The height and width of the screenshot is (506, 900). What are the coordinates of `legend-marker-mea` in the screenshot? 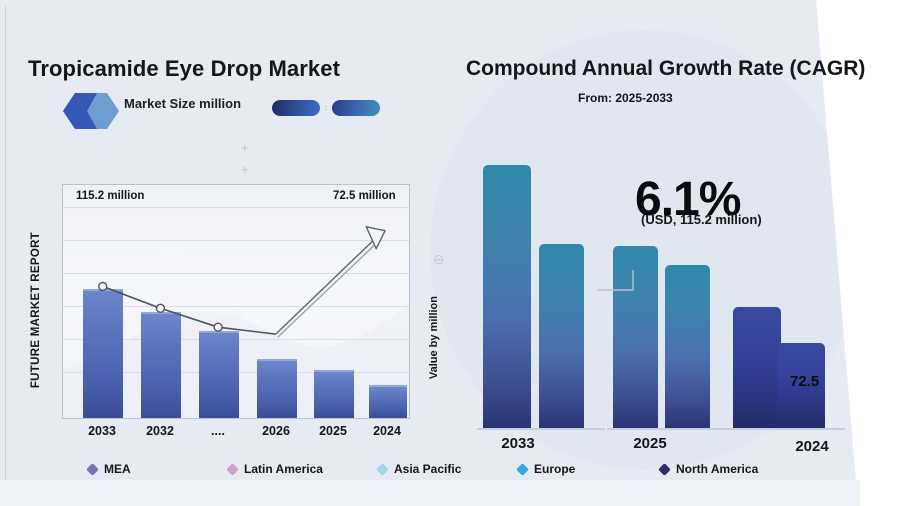 It's located at (92, 469).